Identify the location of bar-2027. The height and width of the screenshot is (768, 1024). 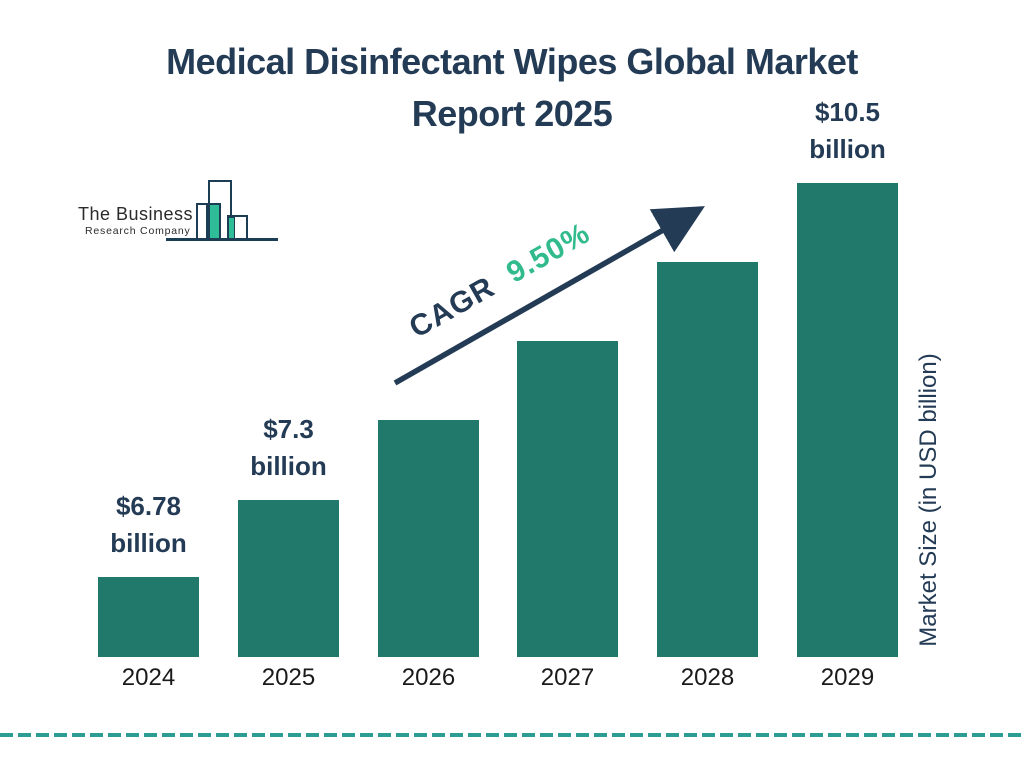
(567, 499).